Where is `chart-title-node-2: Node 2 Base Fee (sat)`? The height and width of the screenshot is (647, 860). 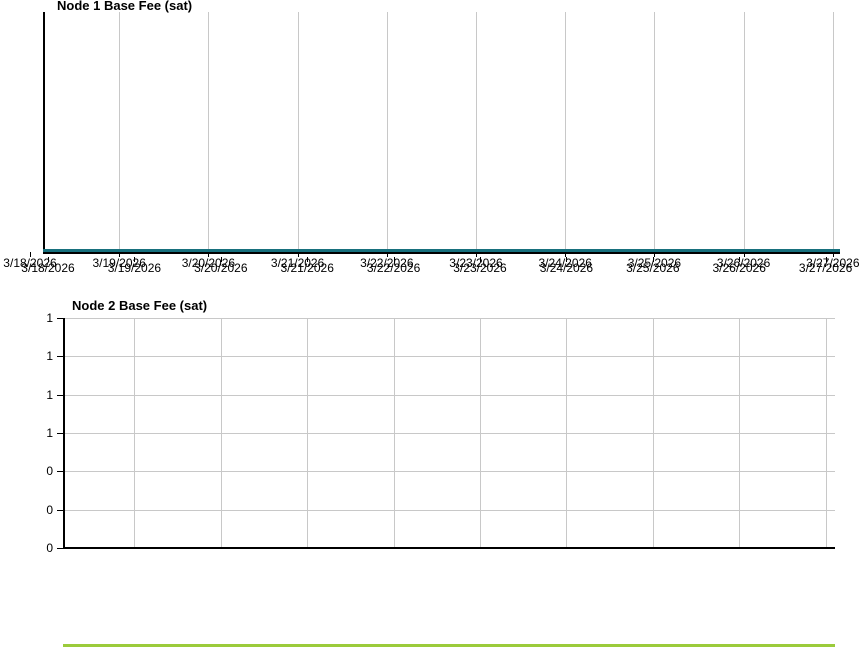 chart-title-node-2: Node 2 Base Fee (sat) is located at coordinates (140, 305).